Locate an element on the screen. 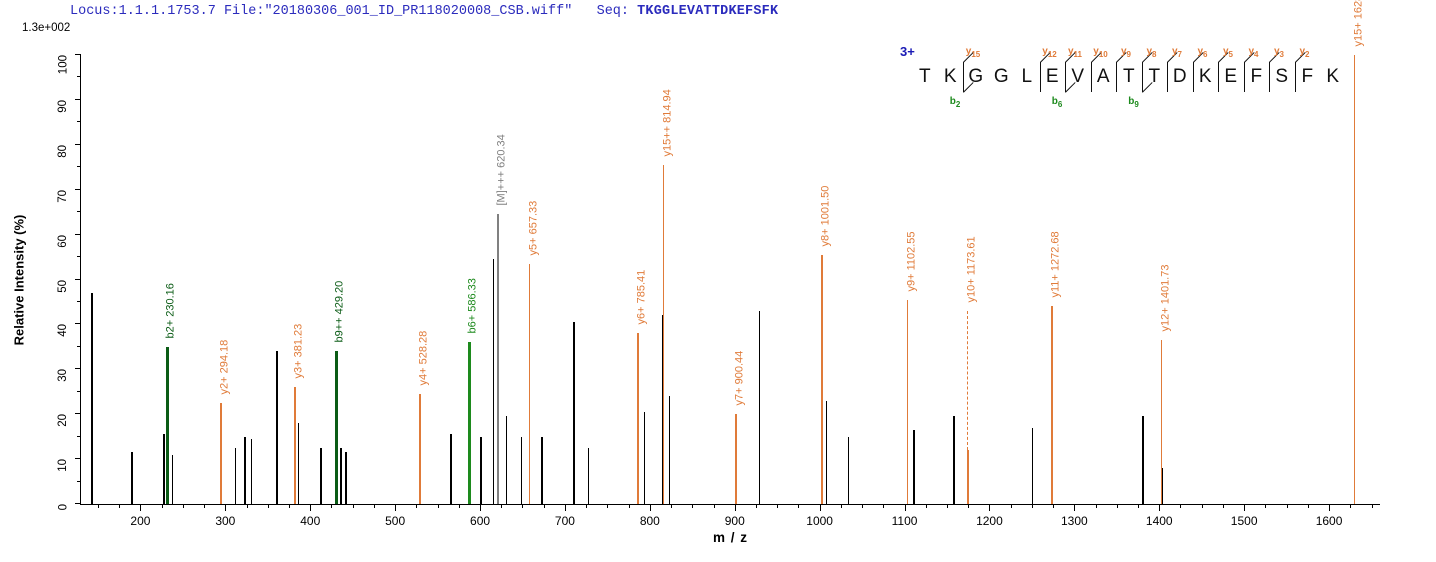 The image size is (1436, 562). x-tick-label: 800 is located at coordinates (649, 521).